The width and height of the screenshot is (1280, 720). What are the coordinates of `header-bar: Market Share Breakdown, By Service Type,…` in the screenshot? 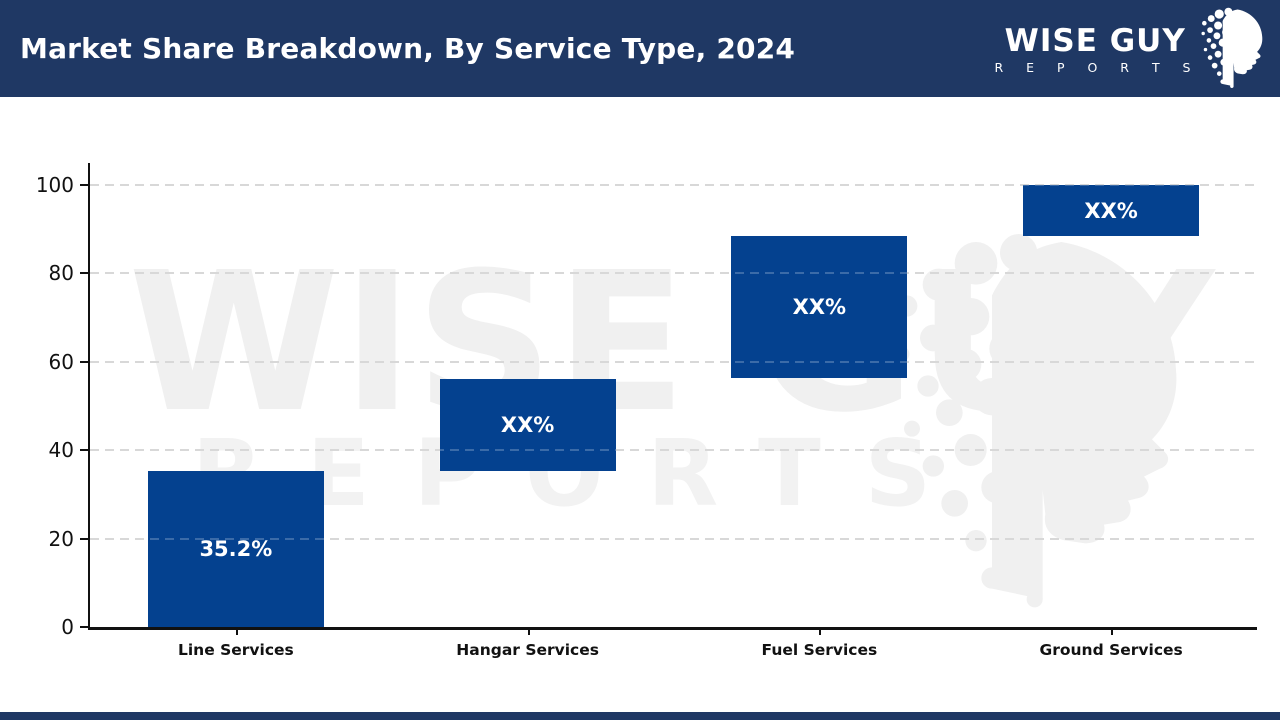 It's located at (640, 48).